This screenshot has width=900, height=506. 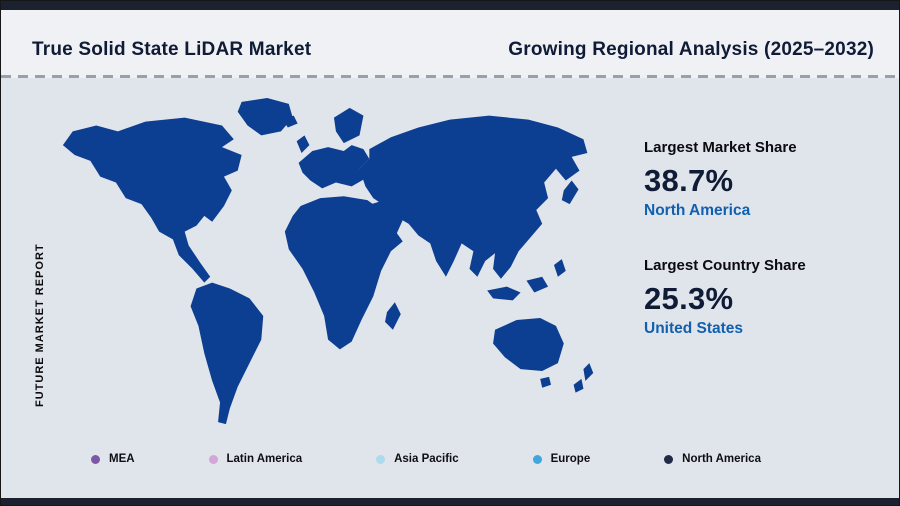 I want to click on stat-largest-market-share: Largest Market Share 38.7% North America, so click(x=766, y=179).